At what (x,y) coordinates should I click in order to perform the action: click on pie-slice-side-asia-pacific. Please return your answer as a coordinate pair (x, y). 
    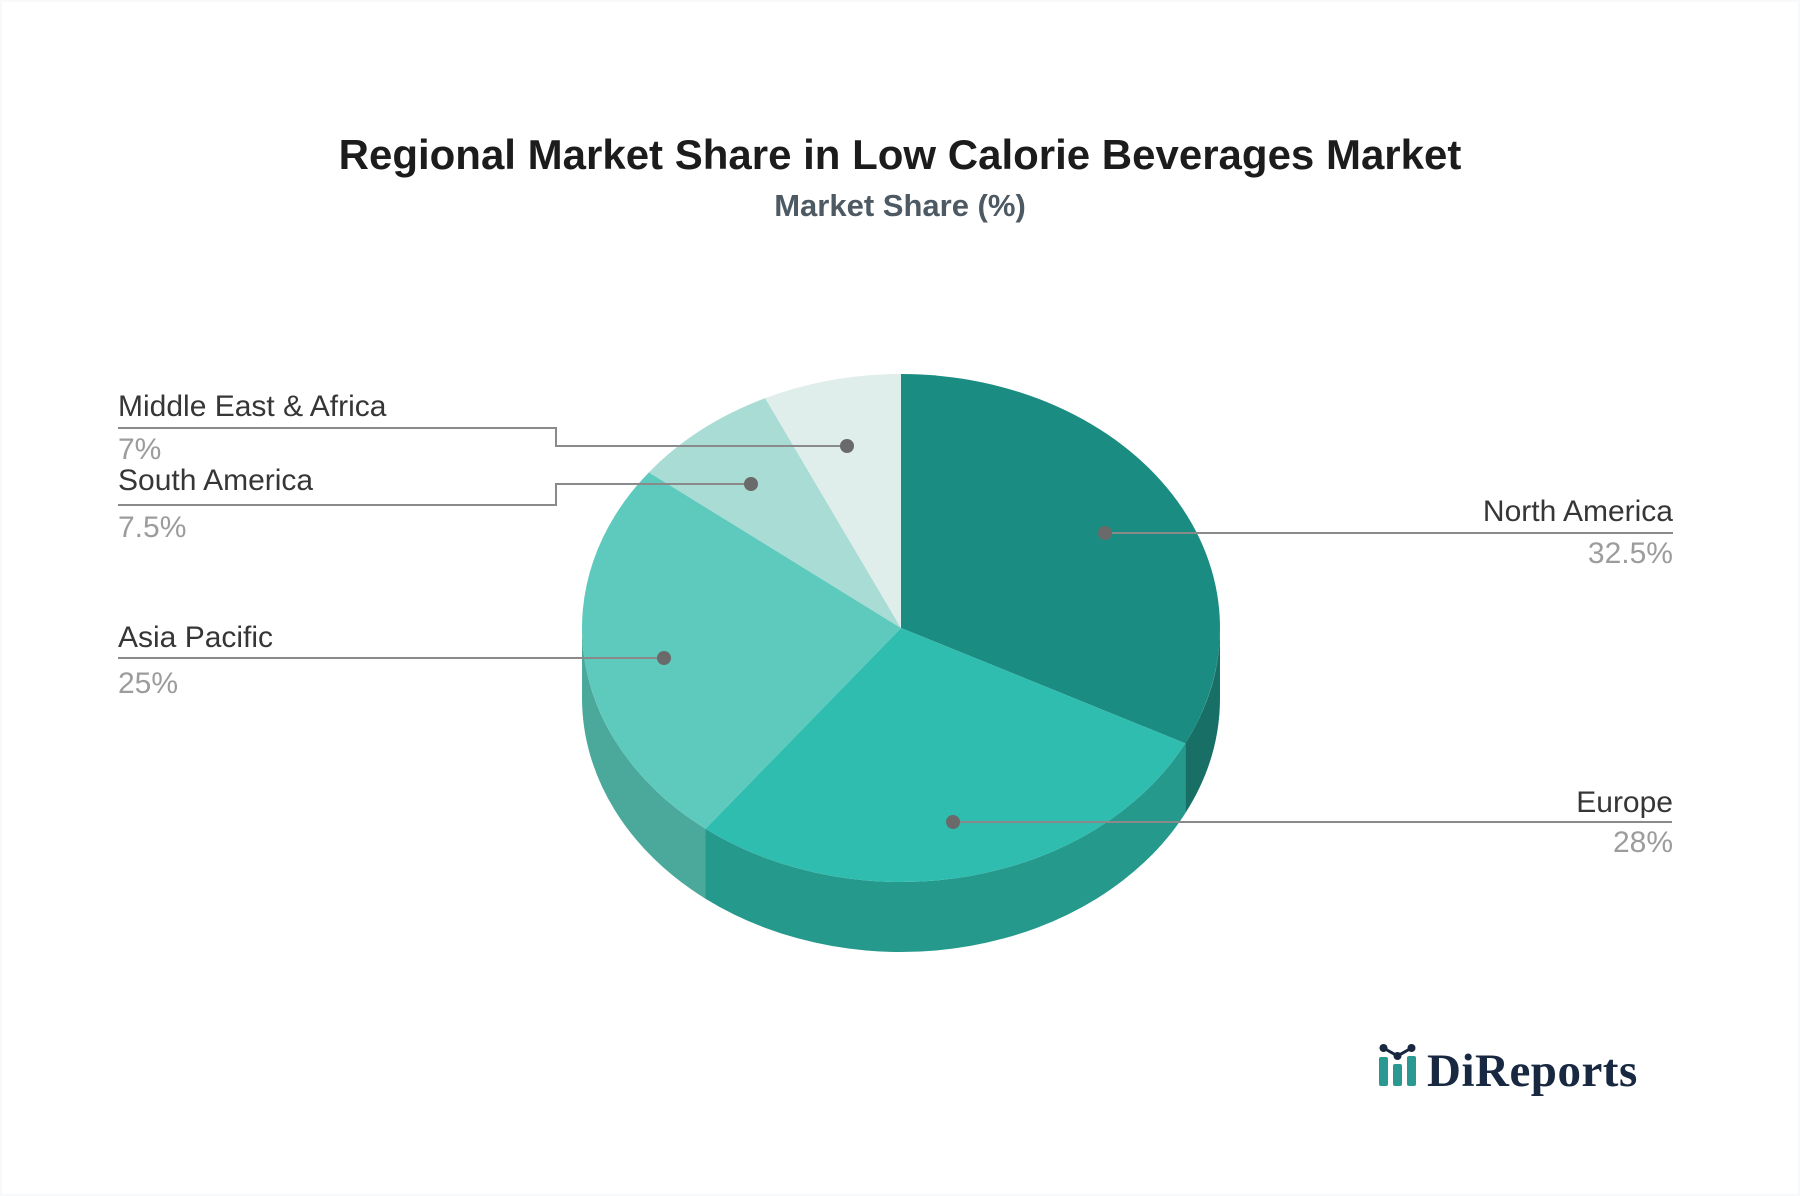
    Looking at the image, I should click on (644, 763).